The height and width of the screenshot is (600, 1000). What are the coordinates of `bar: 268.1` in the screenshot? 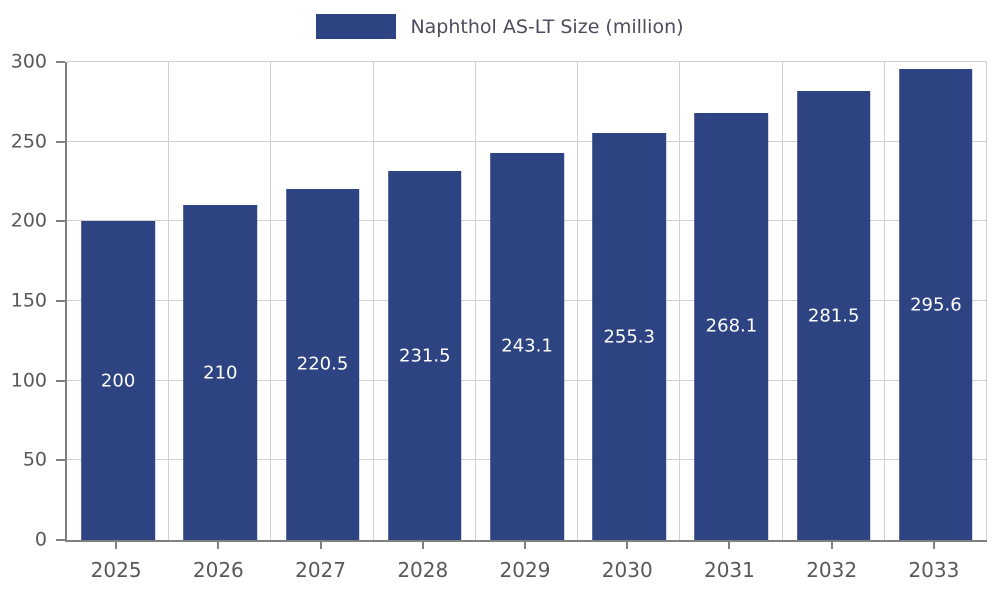 It's located at (731, 326).